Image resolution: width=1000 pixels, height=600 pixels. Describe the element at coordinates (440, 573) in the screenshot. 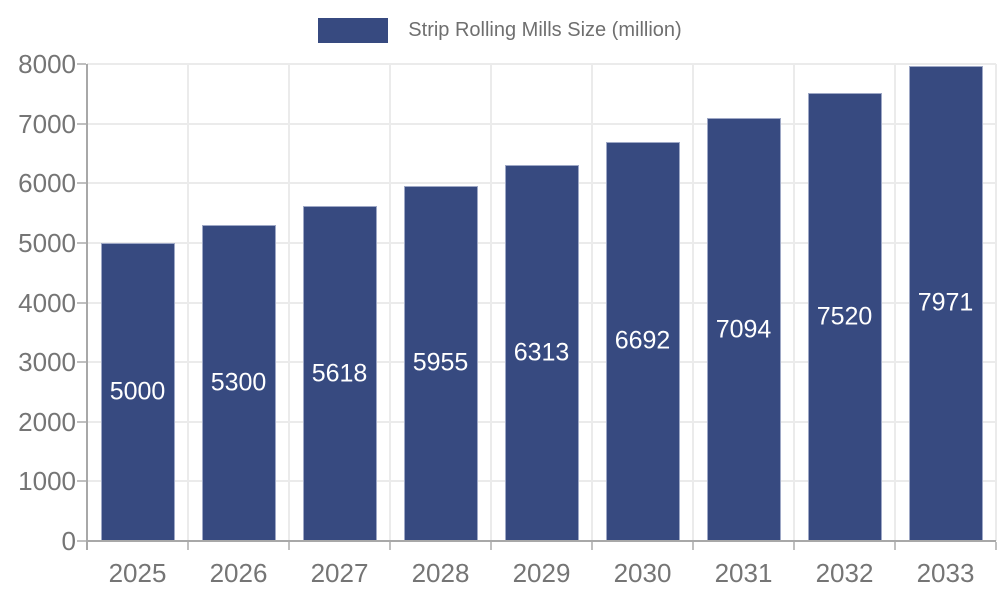

I see `x-tick-label: 2028` at that location.